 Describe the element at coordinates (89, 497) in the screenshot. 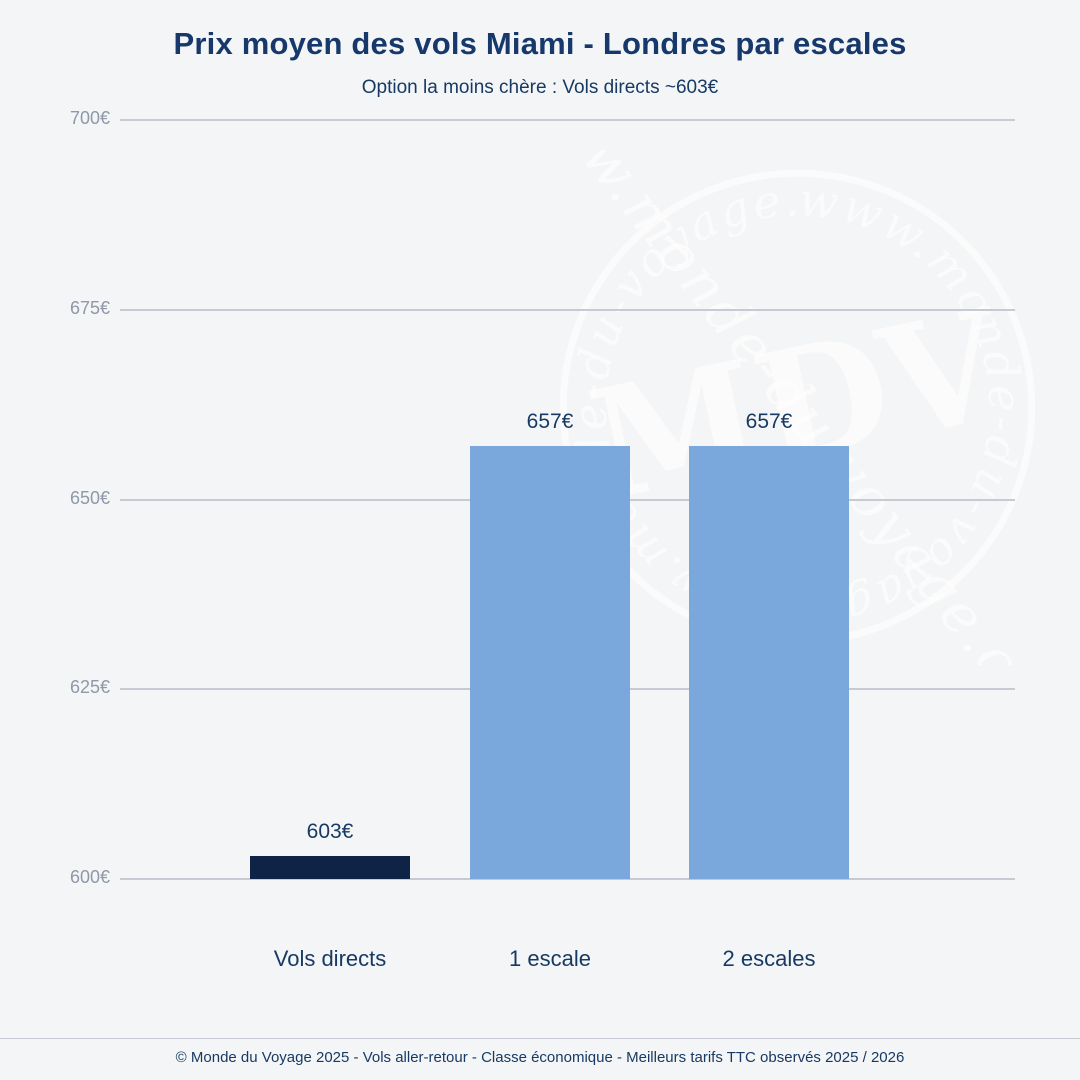

I see `y-axis-tick-label: 650€` at that location.